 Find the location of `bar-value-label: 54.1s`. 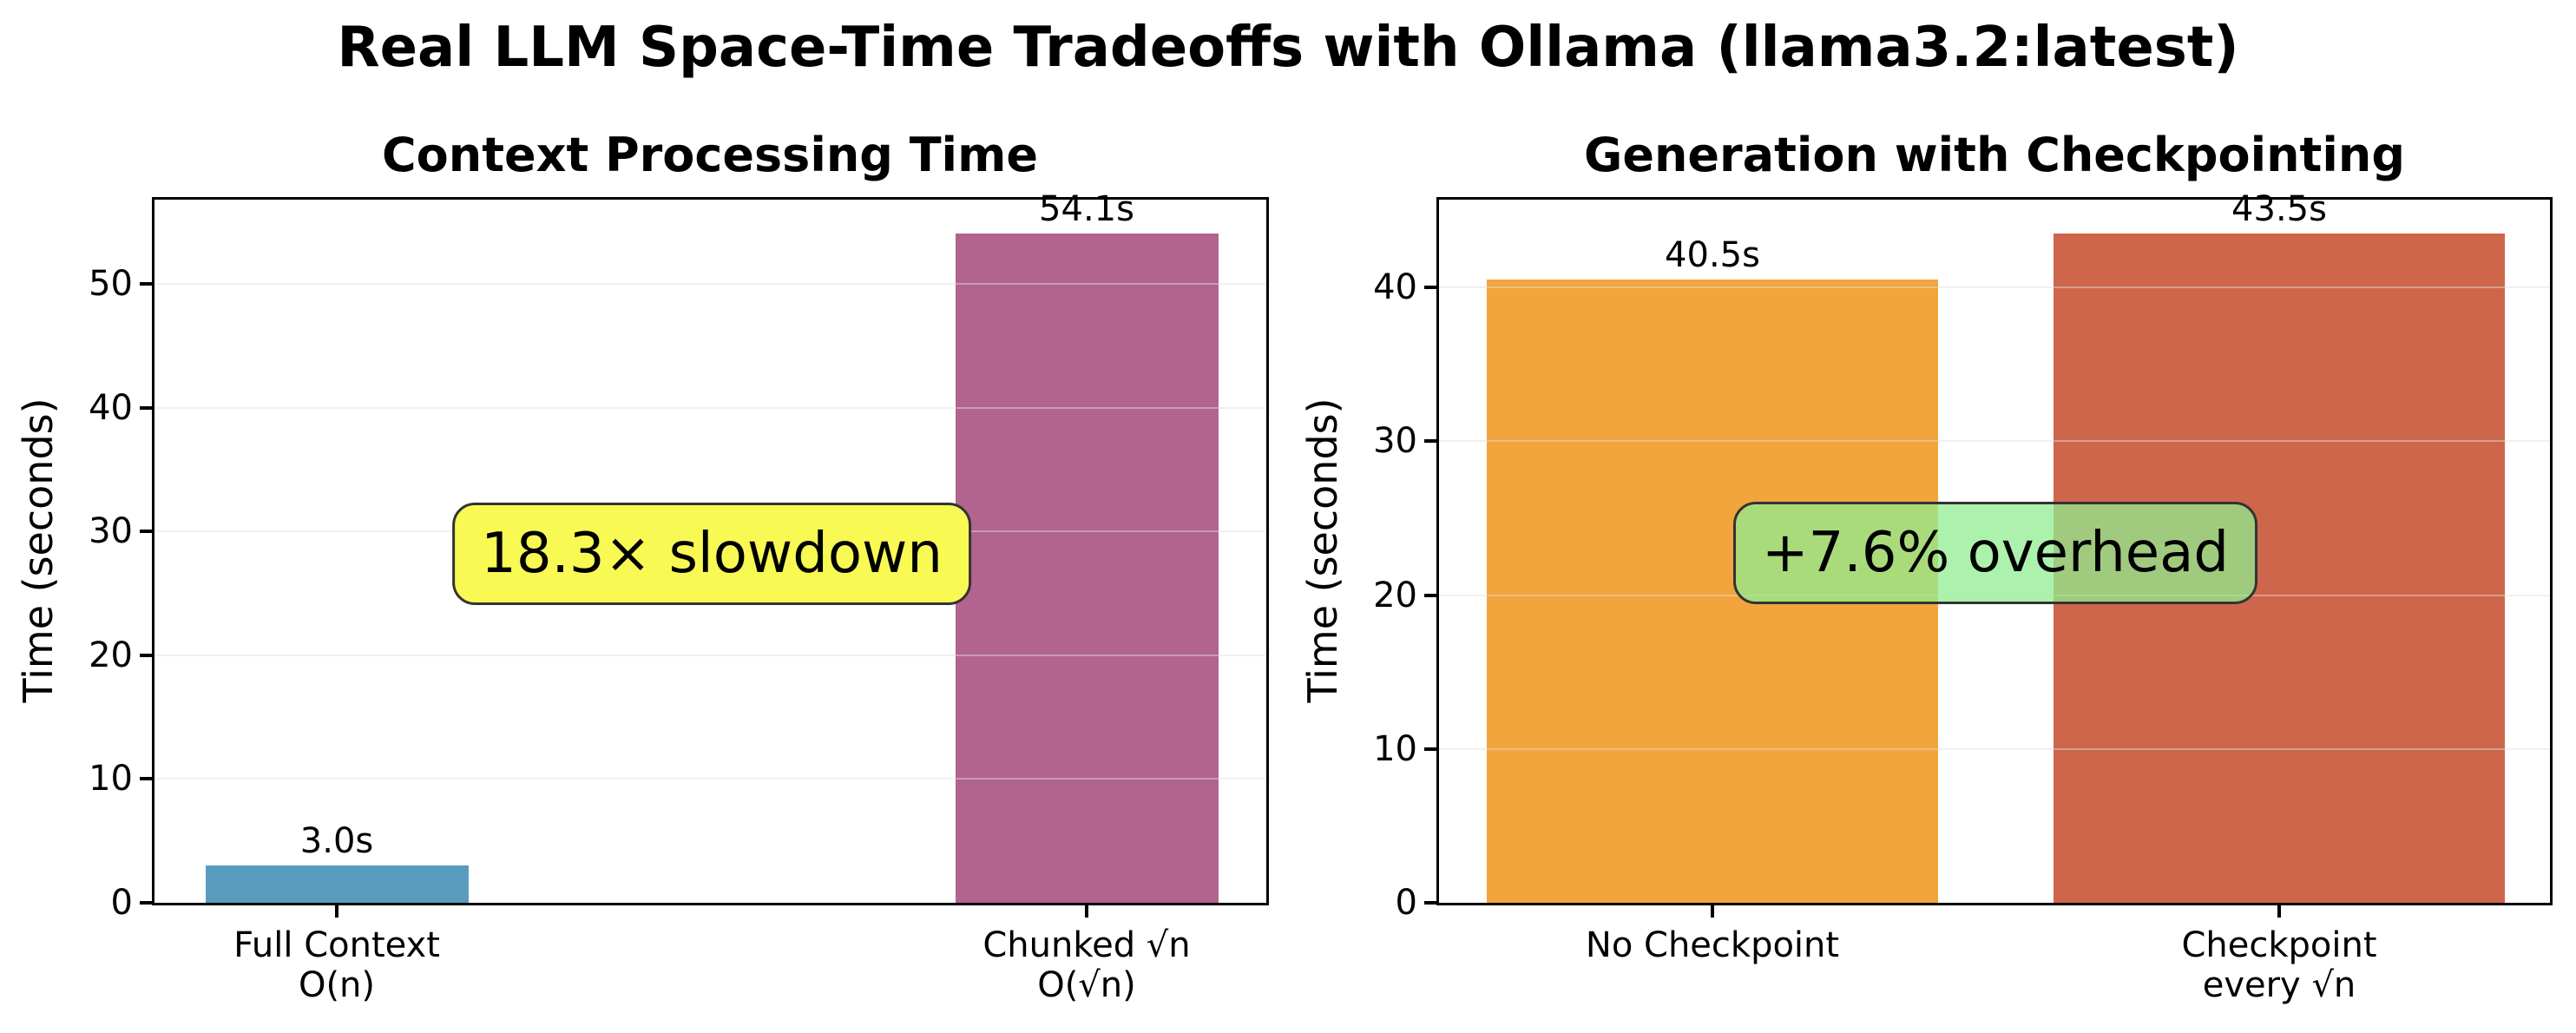

bar-value-label: 54.1s is located at coordinates (1087, 209).